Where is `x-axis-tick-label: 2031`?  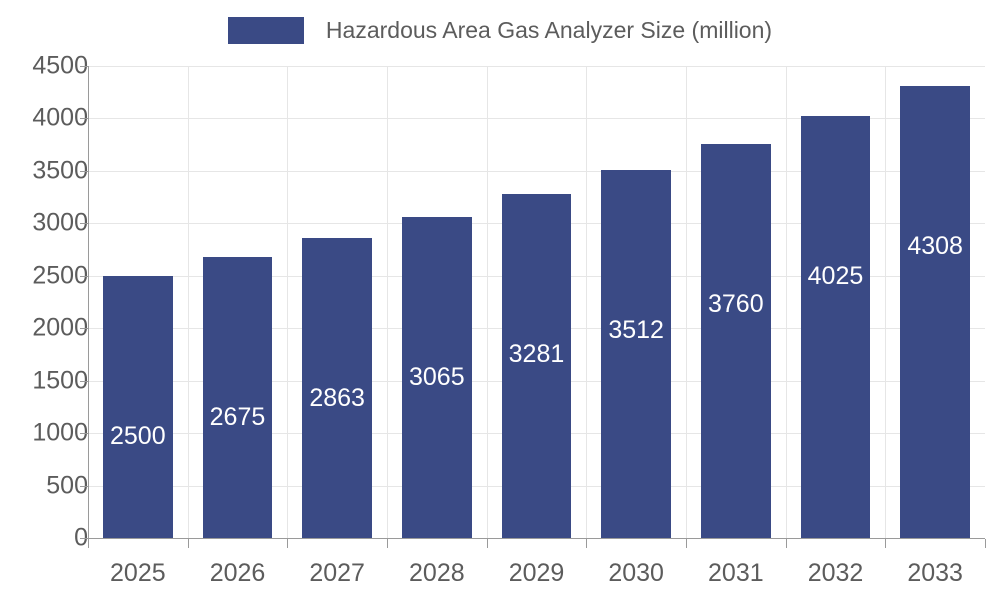 x-axis-tick-label: 2031 is located at coordinates (736, 573).